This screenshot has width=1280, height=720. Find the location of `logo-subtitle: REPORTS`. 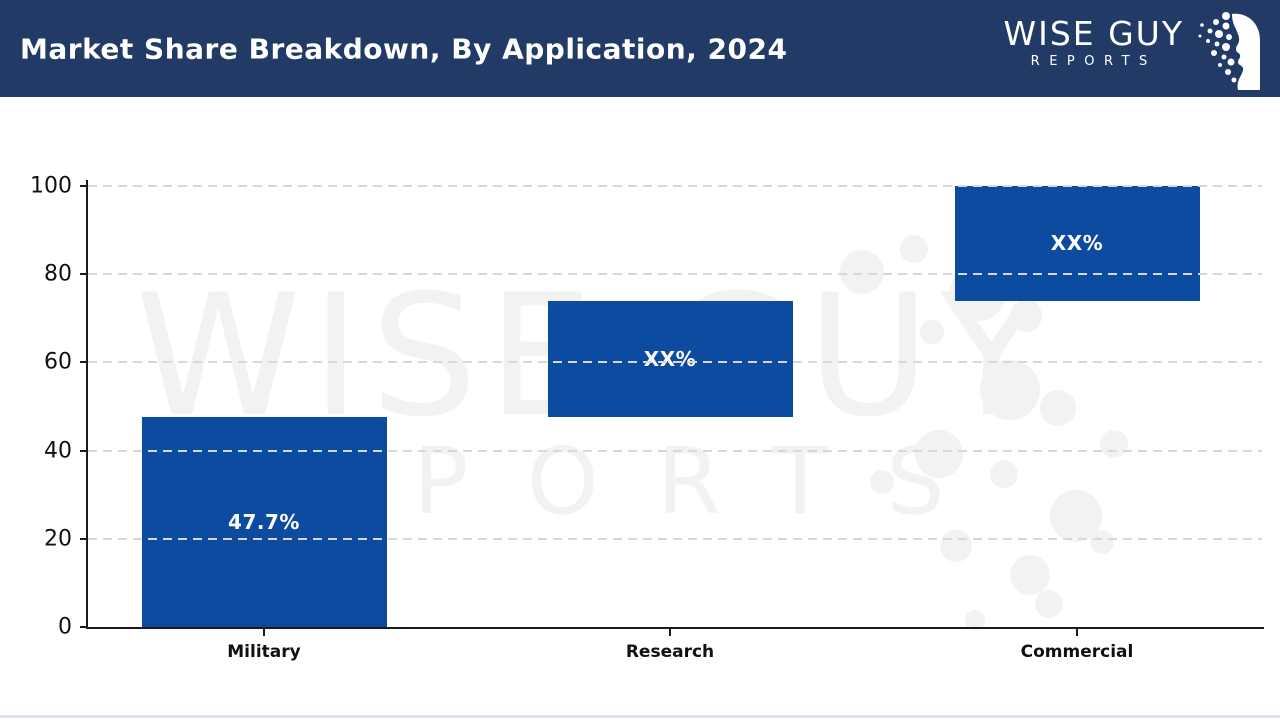

logo-subtitle: REPORTS is located at coordinates (1093, 61).